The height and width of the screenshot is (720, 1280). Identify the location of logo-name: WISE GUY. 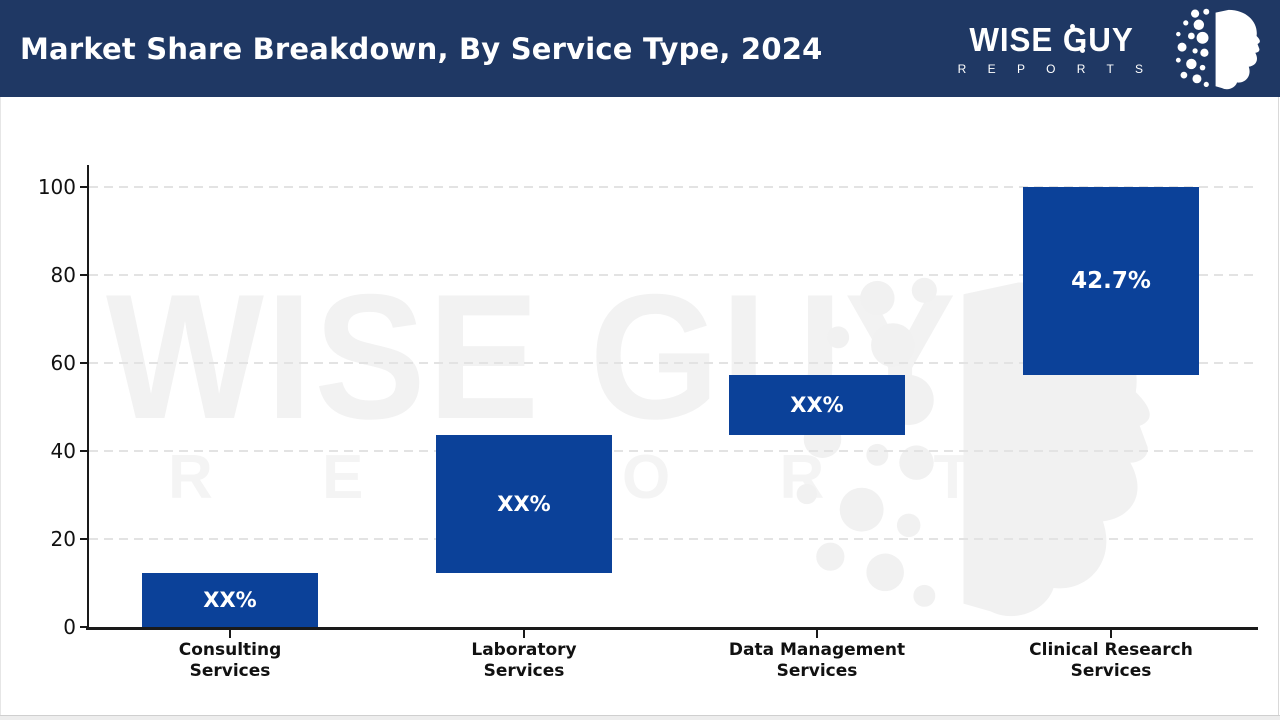
(1052, 39).